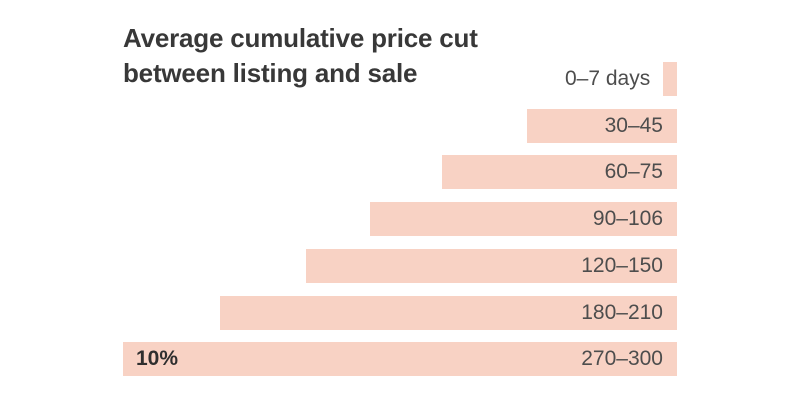 This screenshot has width=800, height=400. What do you see at coordinates (300, 38) in the screenshot?
I see `chart-title-line1: Average cumulative price cut` at bounding box center [300, 38].